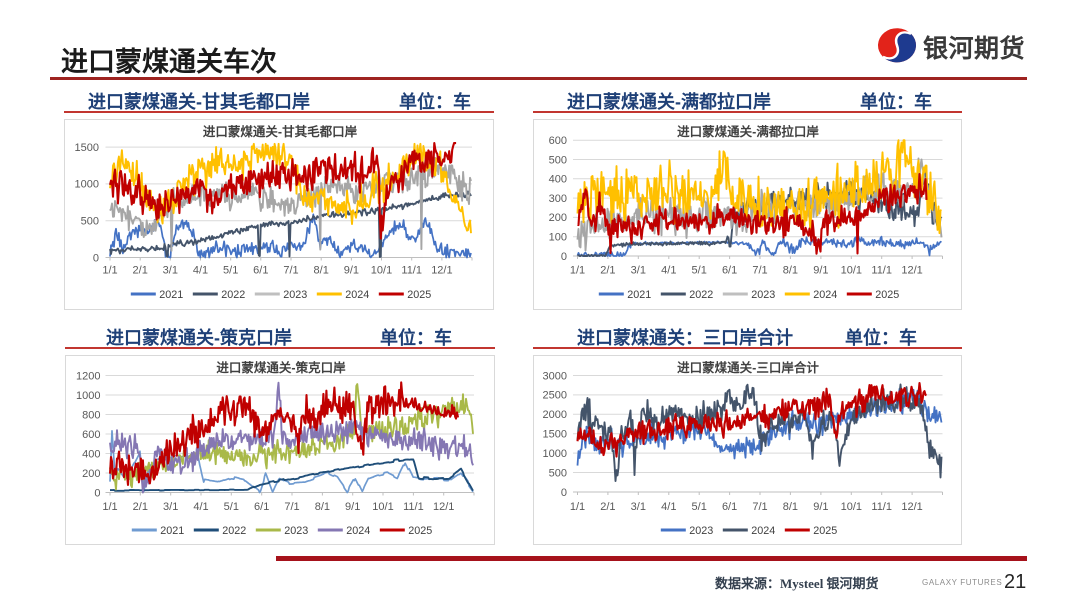 This screenshot has width=1080, height=608. Describe the element at coordinates (555, 376) in the screenshot. I see `svg-text: 3000` at that location.